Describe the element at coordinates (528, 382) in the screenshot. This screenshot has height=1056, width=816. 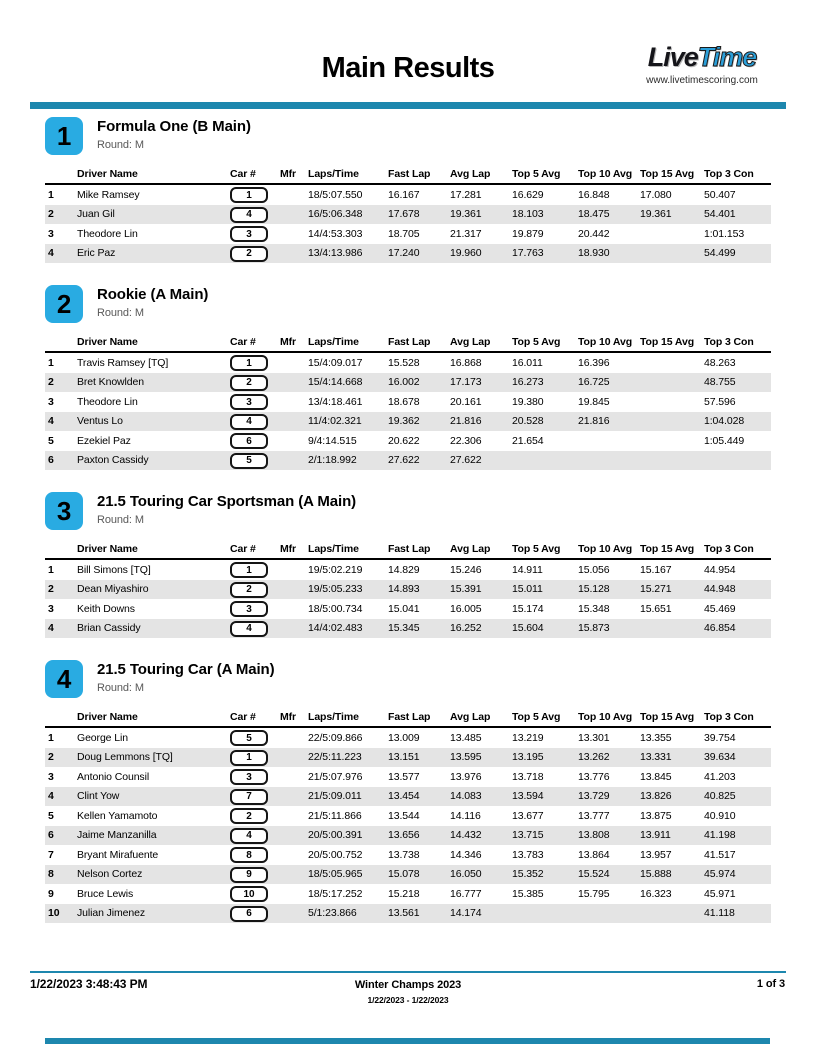
I see `top5-avg-cell: 16.273` at that location.